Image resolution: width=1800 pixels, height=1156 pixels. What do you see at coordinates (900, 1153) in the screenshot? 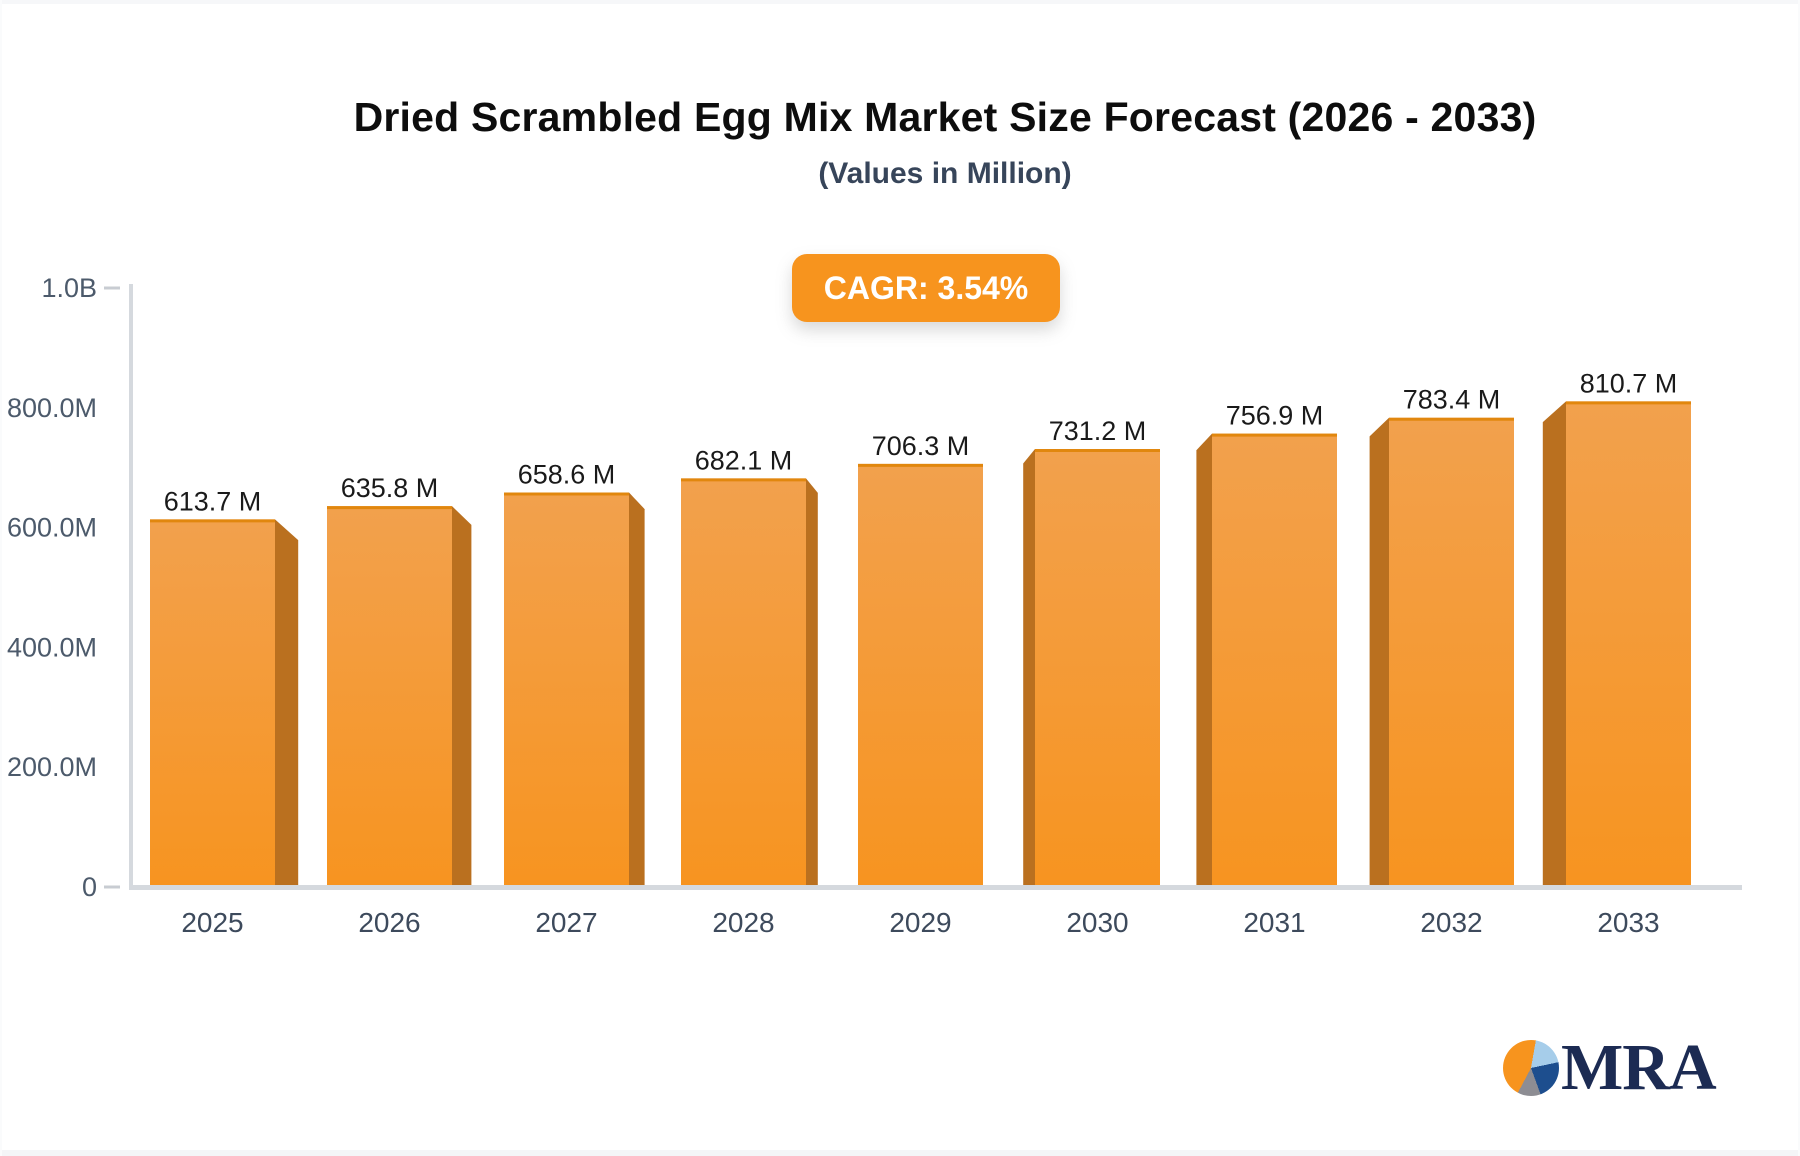
I see `page-edge-bottom` at bounding box center [900, 1153].